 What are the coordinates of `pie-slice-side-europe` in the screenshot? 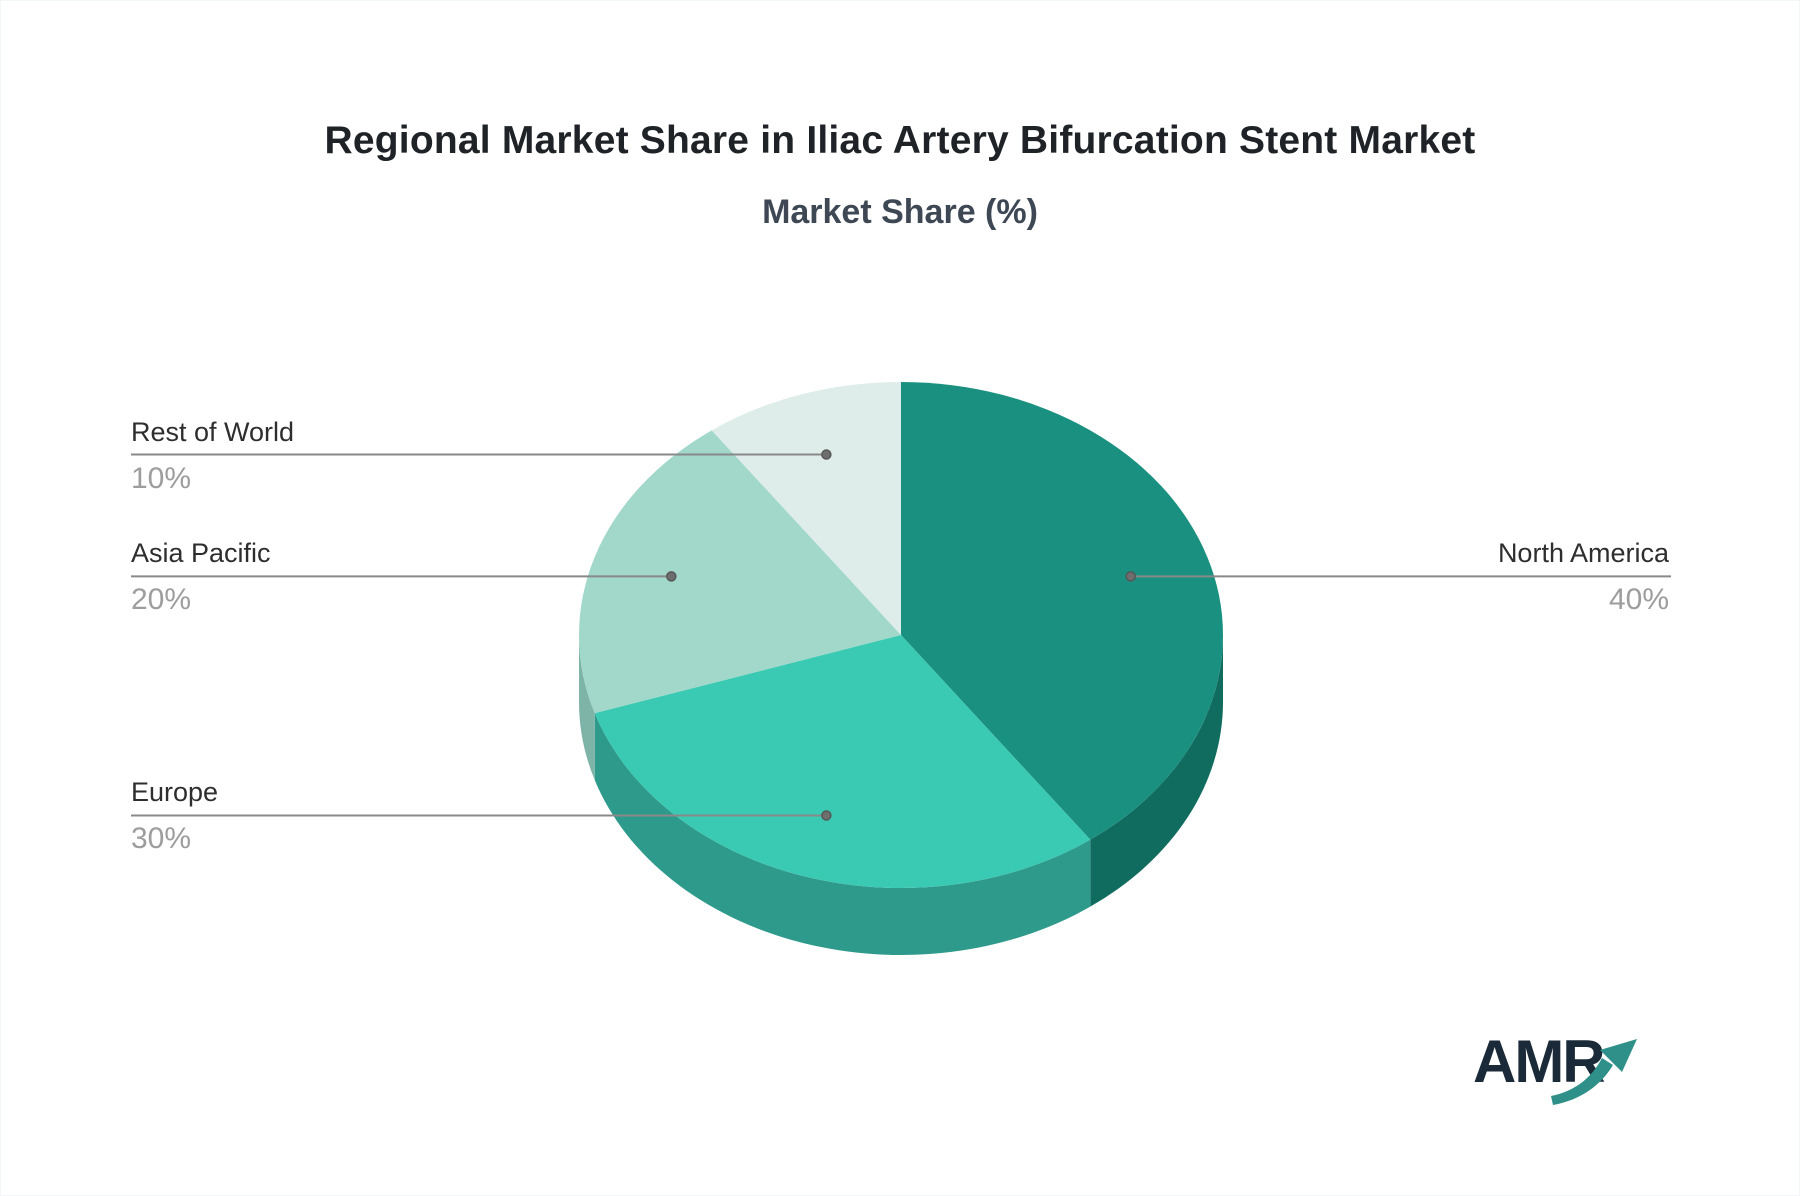 It's located at (842, 834).